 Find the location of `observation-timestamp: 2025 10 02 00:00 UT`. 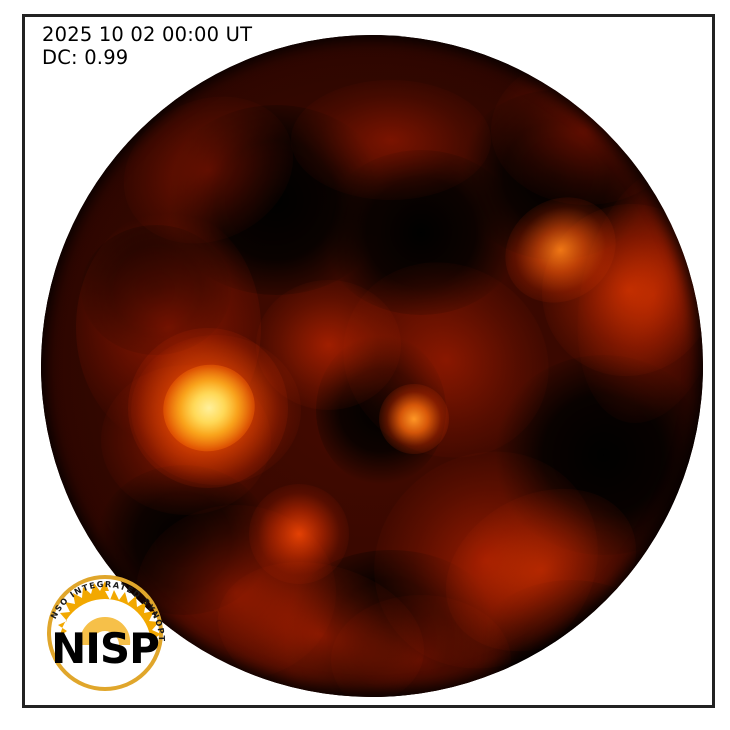

observation-timestamp: 2025 10 02 00:00 UT is located at coordinates (147, 34).